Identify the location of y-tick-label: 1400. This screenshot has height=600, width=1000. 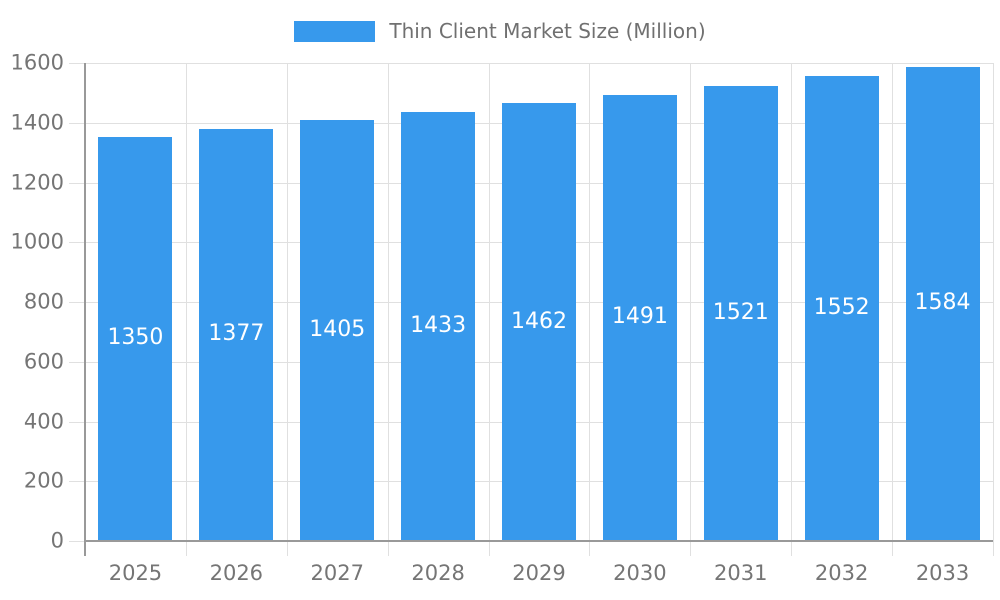
(37, 122).